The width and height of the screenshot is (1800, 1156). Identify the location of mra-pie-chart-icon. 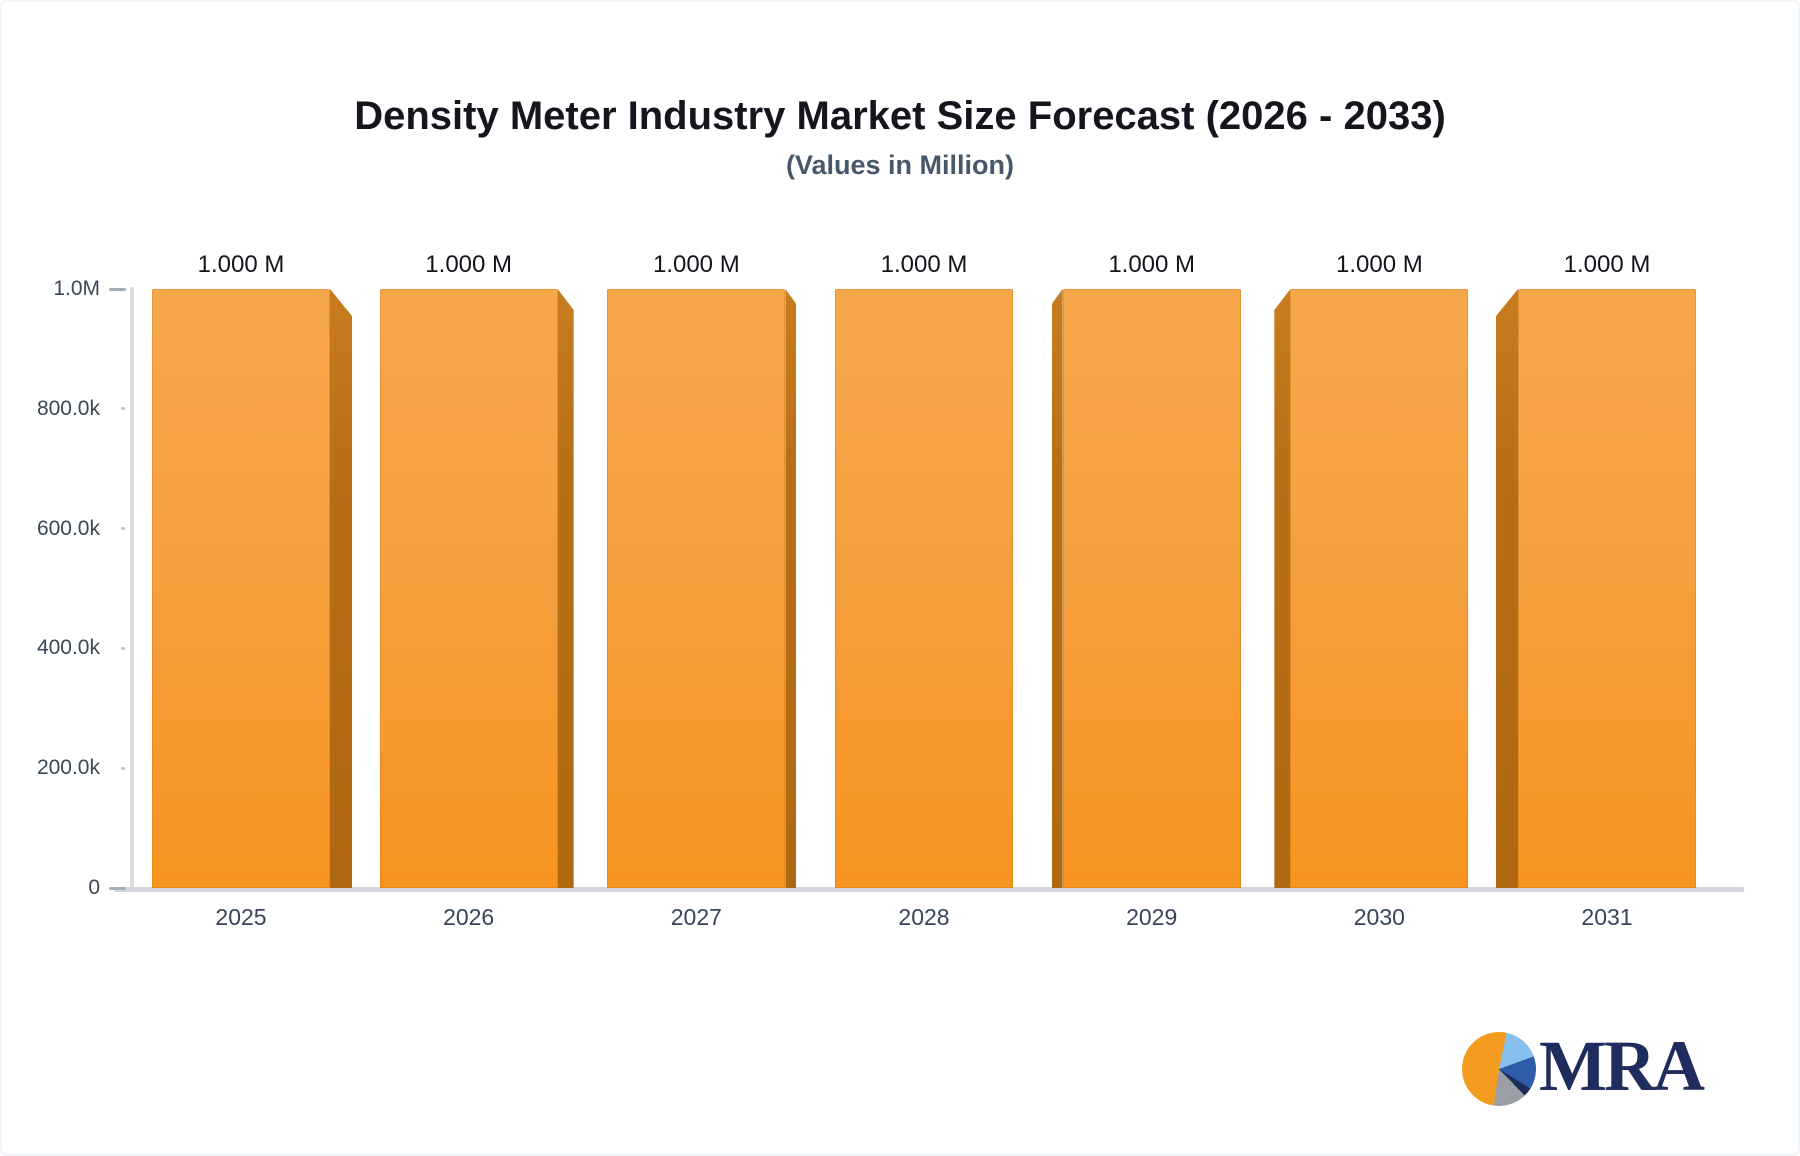
(1499, 1069).